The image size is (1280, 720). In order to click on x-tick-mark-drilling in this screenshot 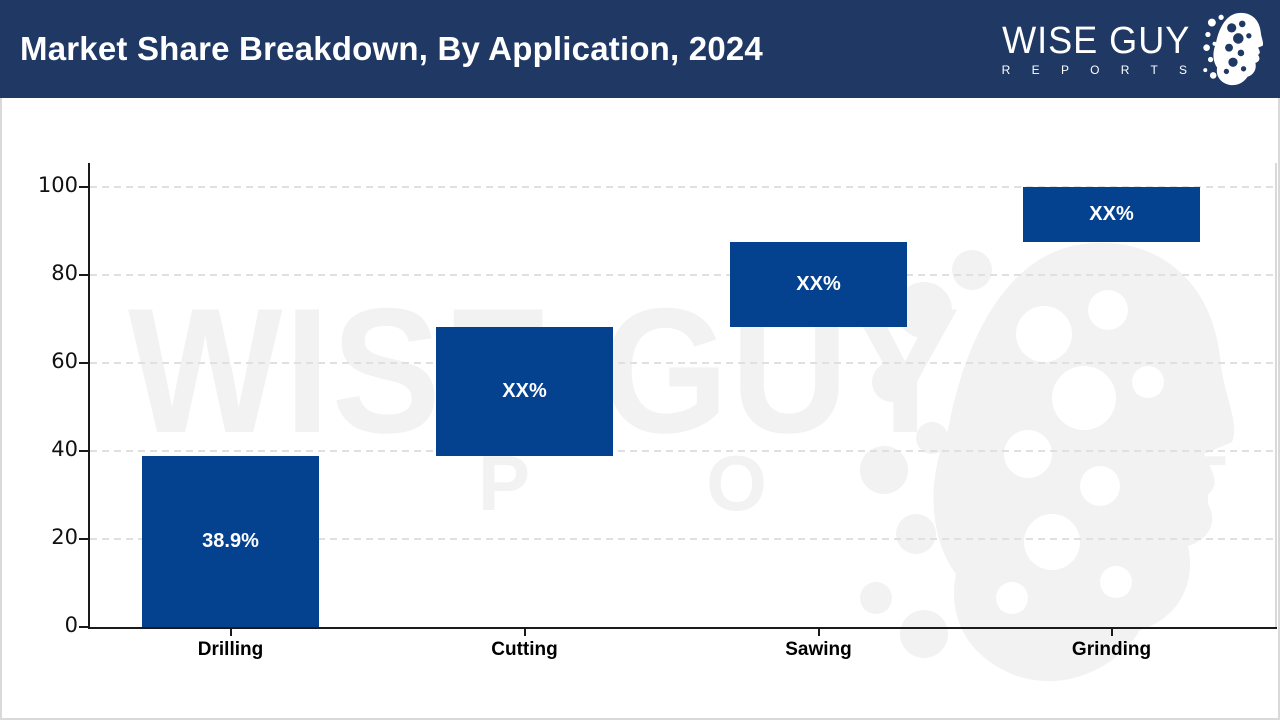, I will do `click(230, 631)`.